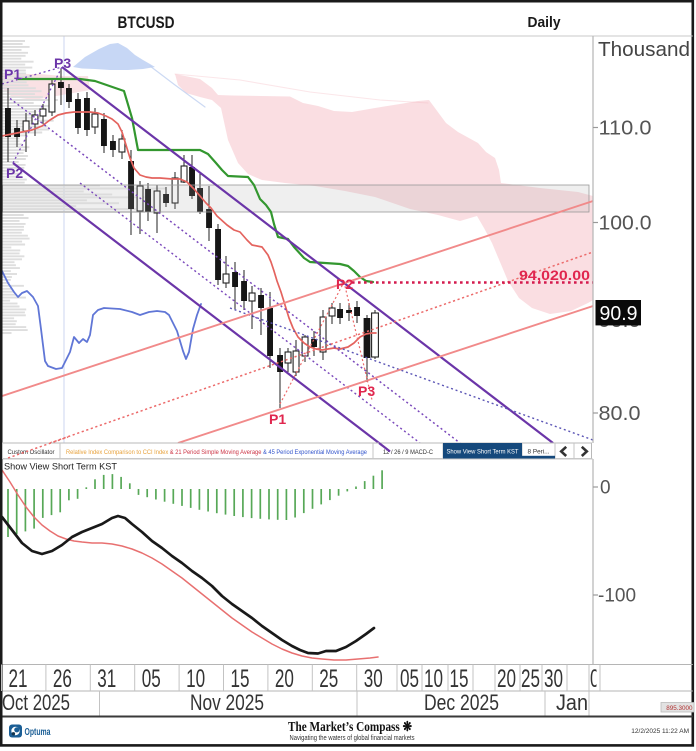 The height and width of the screenshot is (751, 696). What do you see at coordinates (605, 488) in the screenshot?
I see `svg-text: 0` at bounding box center [605, 488].